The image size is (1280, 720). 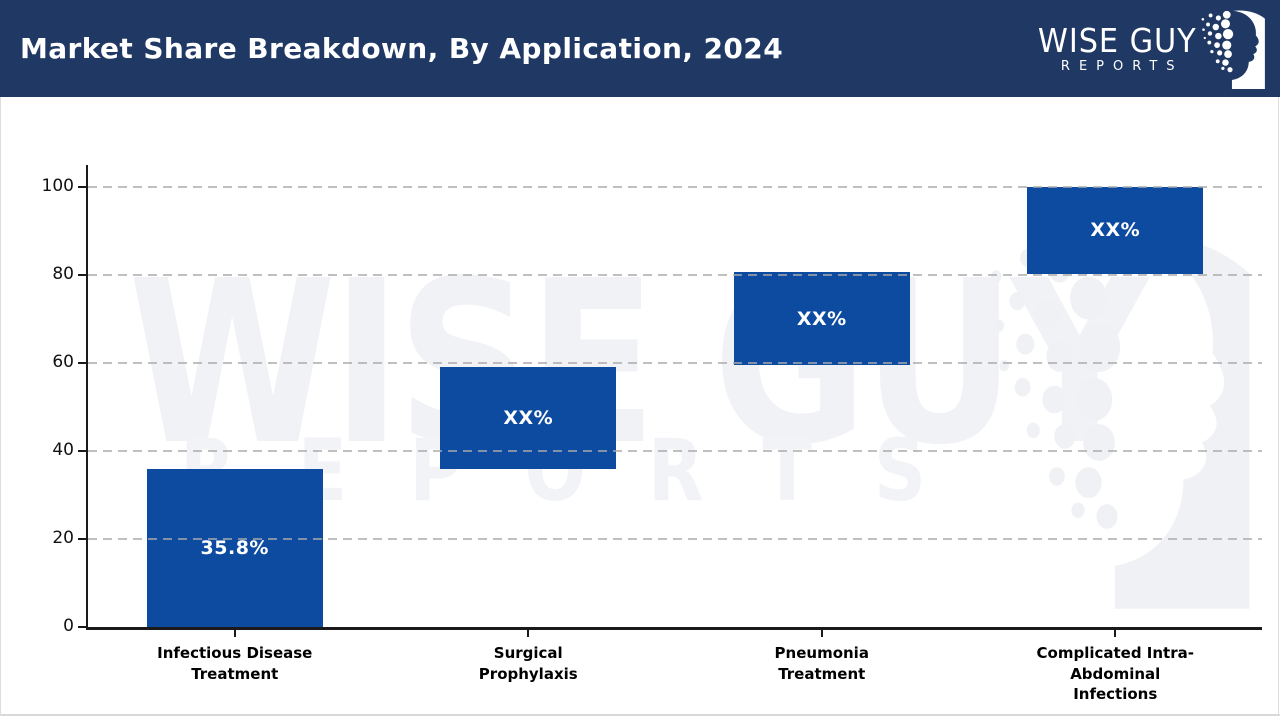 What do you see at coordinates (1120, 421) in the screenshot?
I see `watermark-face-icon` at bounding box center [1120, 421].